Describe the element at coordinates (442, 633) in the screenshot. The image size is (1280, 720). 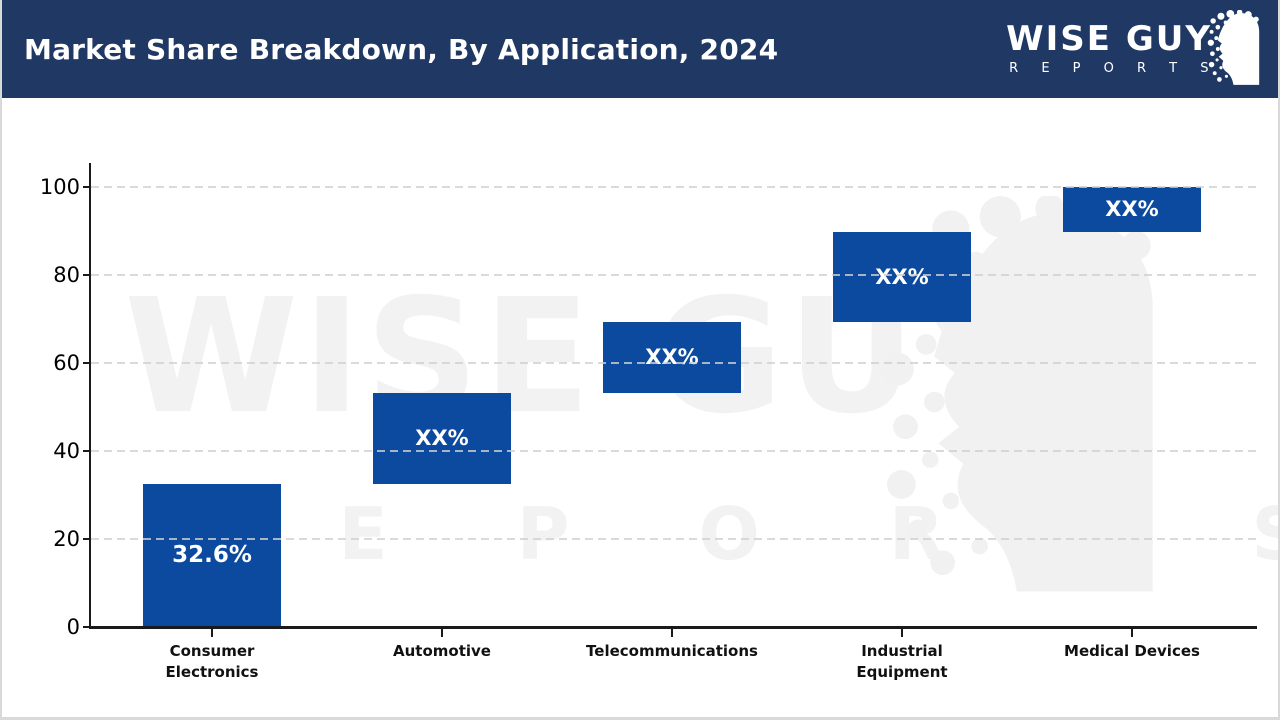
I see `x-tick-automotive` at that location.